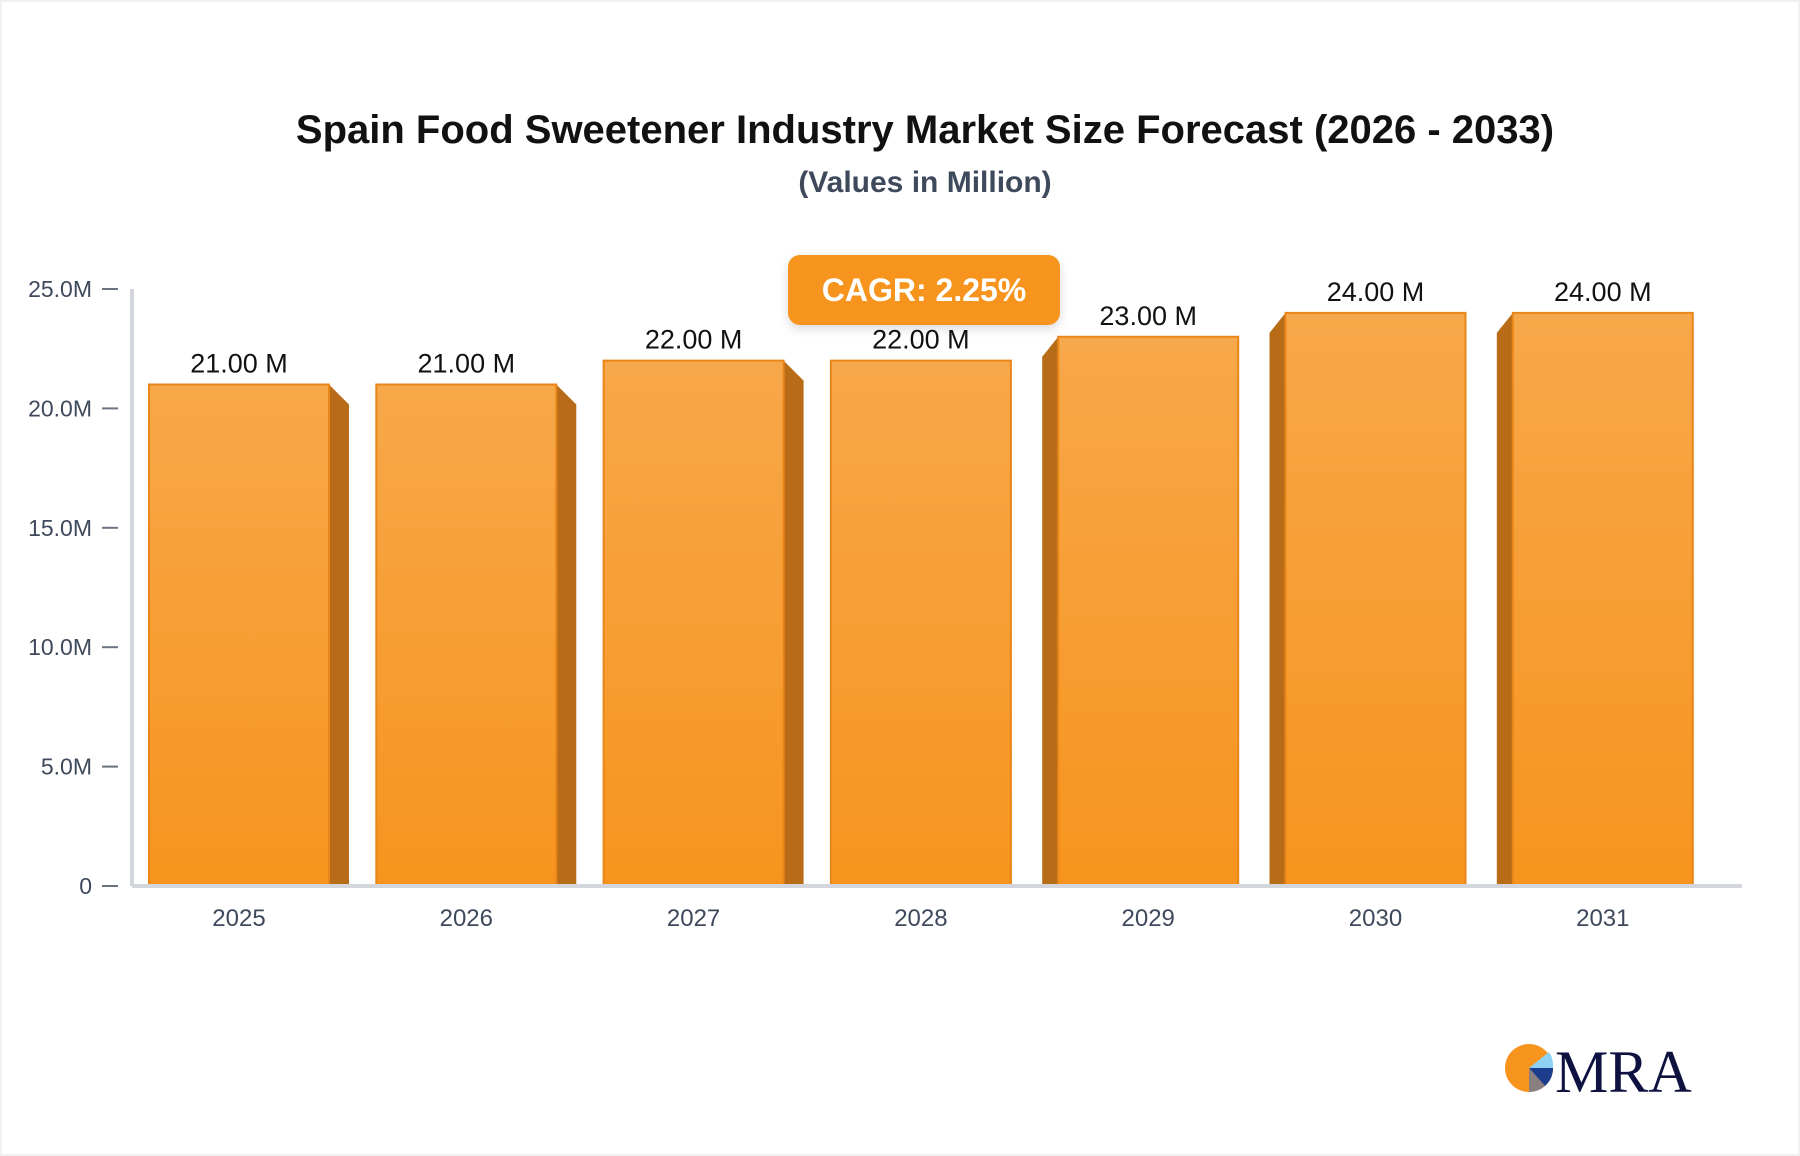  Describe the element at coordinates (238, 918) in the screenshot. I see `x-tick-label: 2025` at that location.